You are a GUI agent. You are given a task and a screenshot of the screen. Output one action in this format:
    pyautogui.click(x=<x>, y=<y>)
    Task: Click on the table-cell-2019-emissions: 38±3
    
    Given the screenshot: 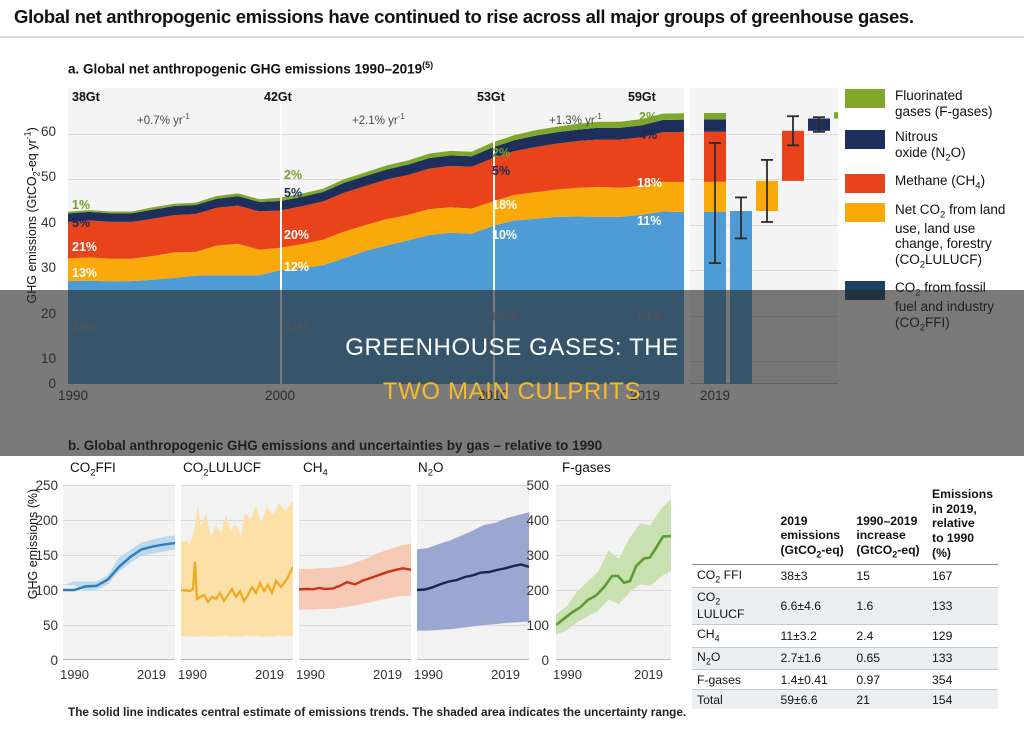 What is the action you would take?
    pyautogui.click(x=813, y=576)
    